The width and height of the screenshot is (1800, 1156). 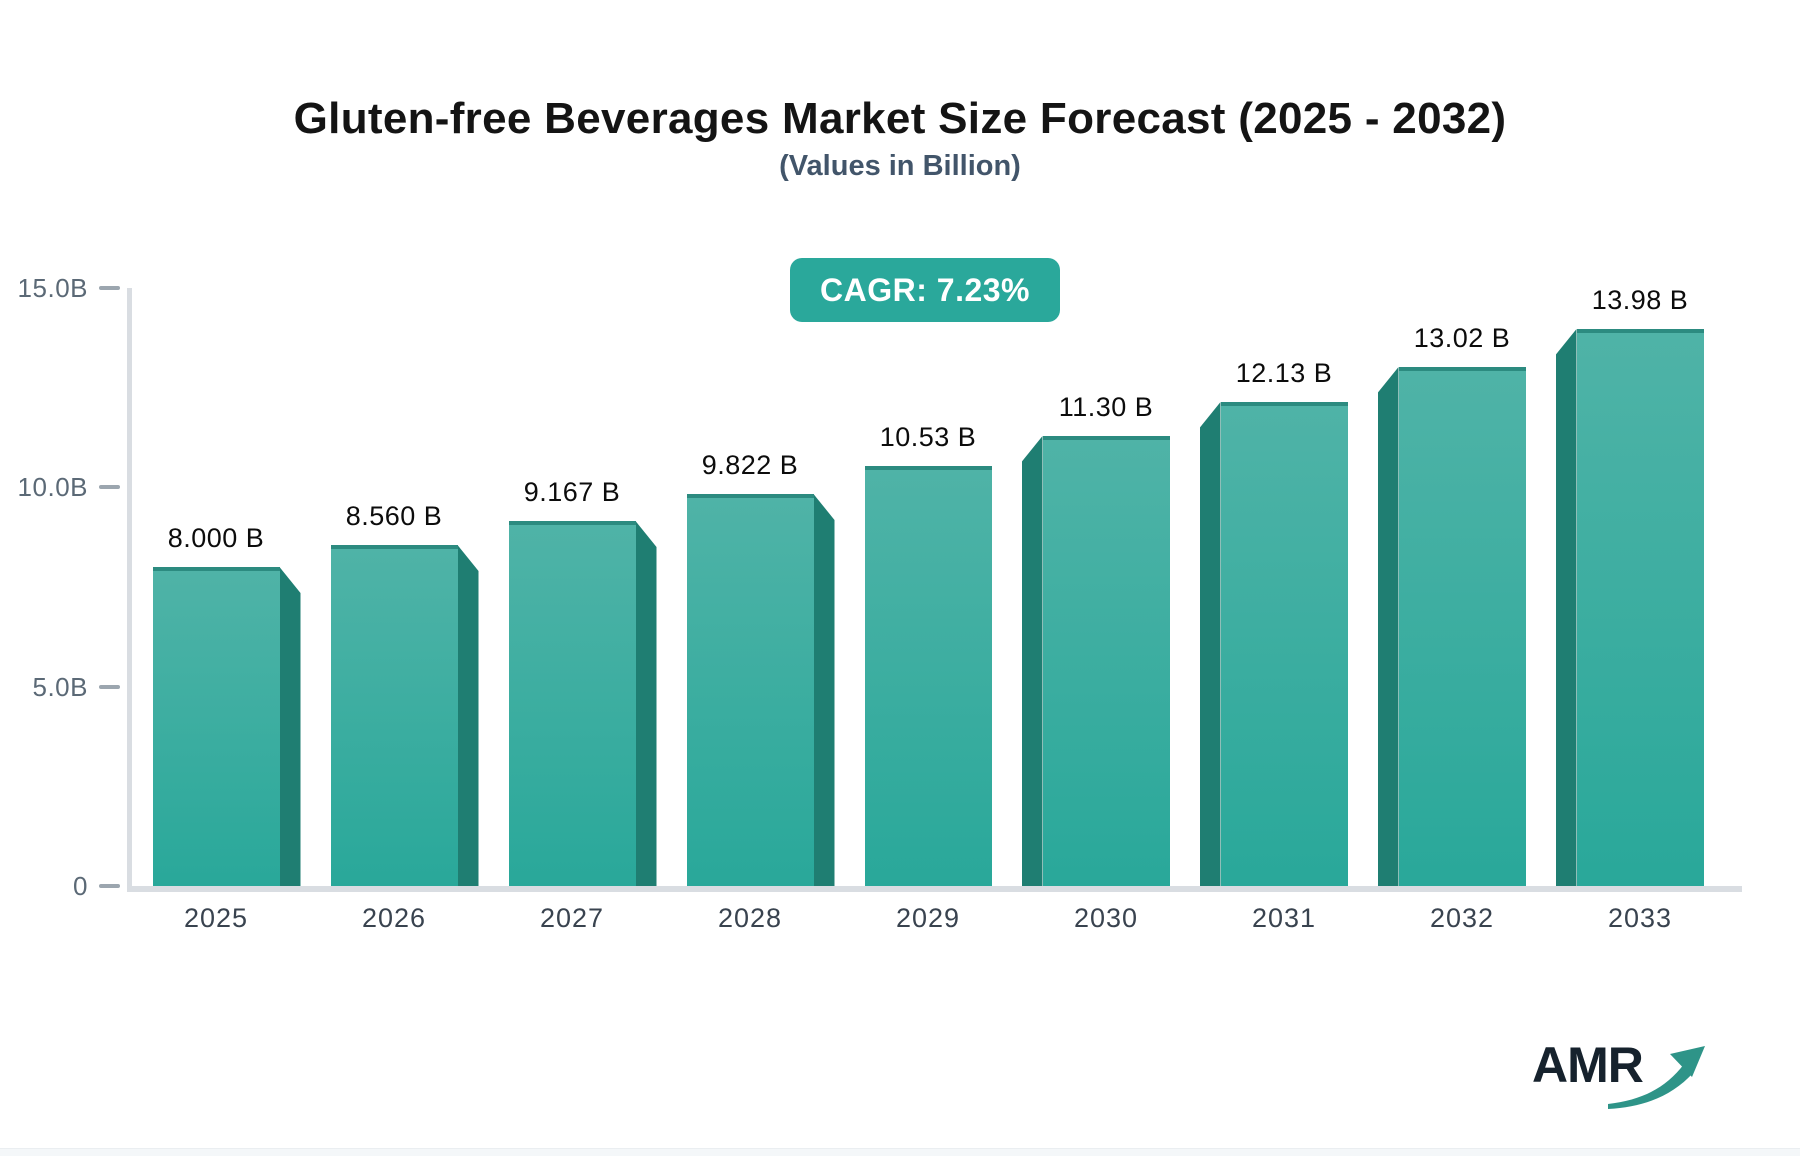 I want to click on bar-2026, so click(x=404, y=715).